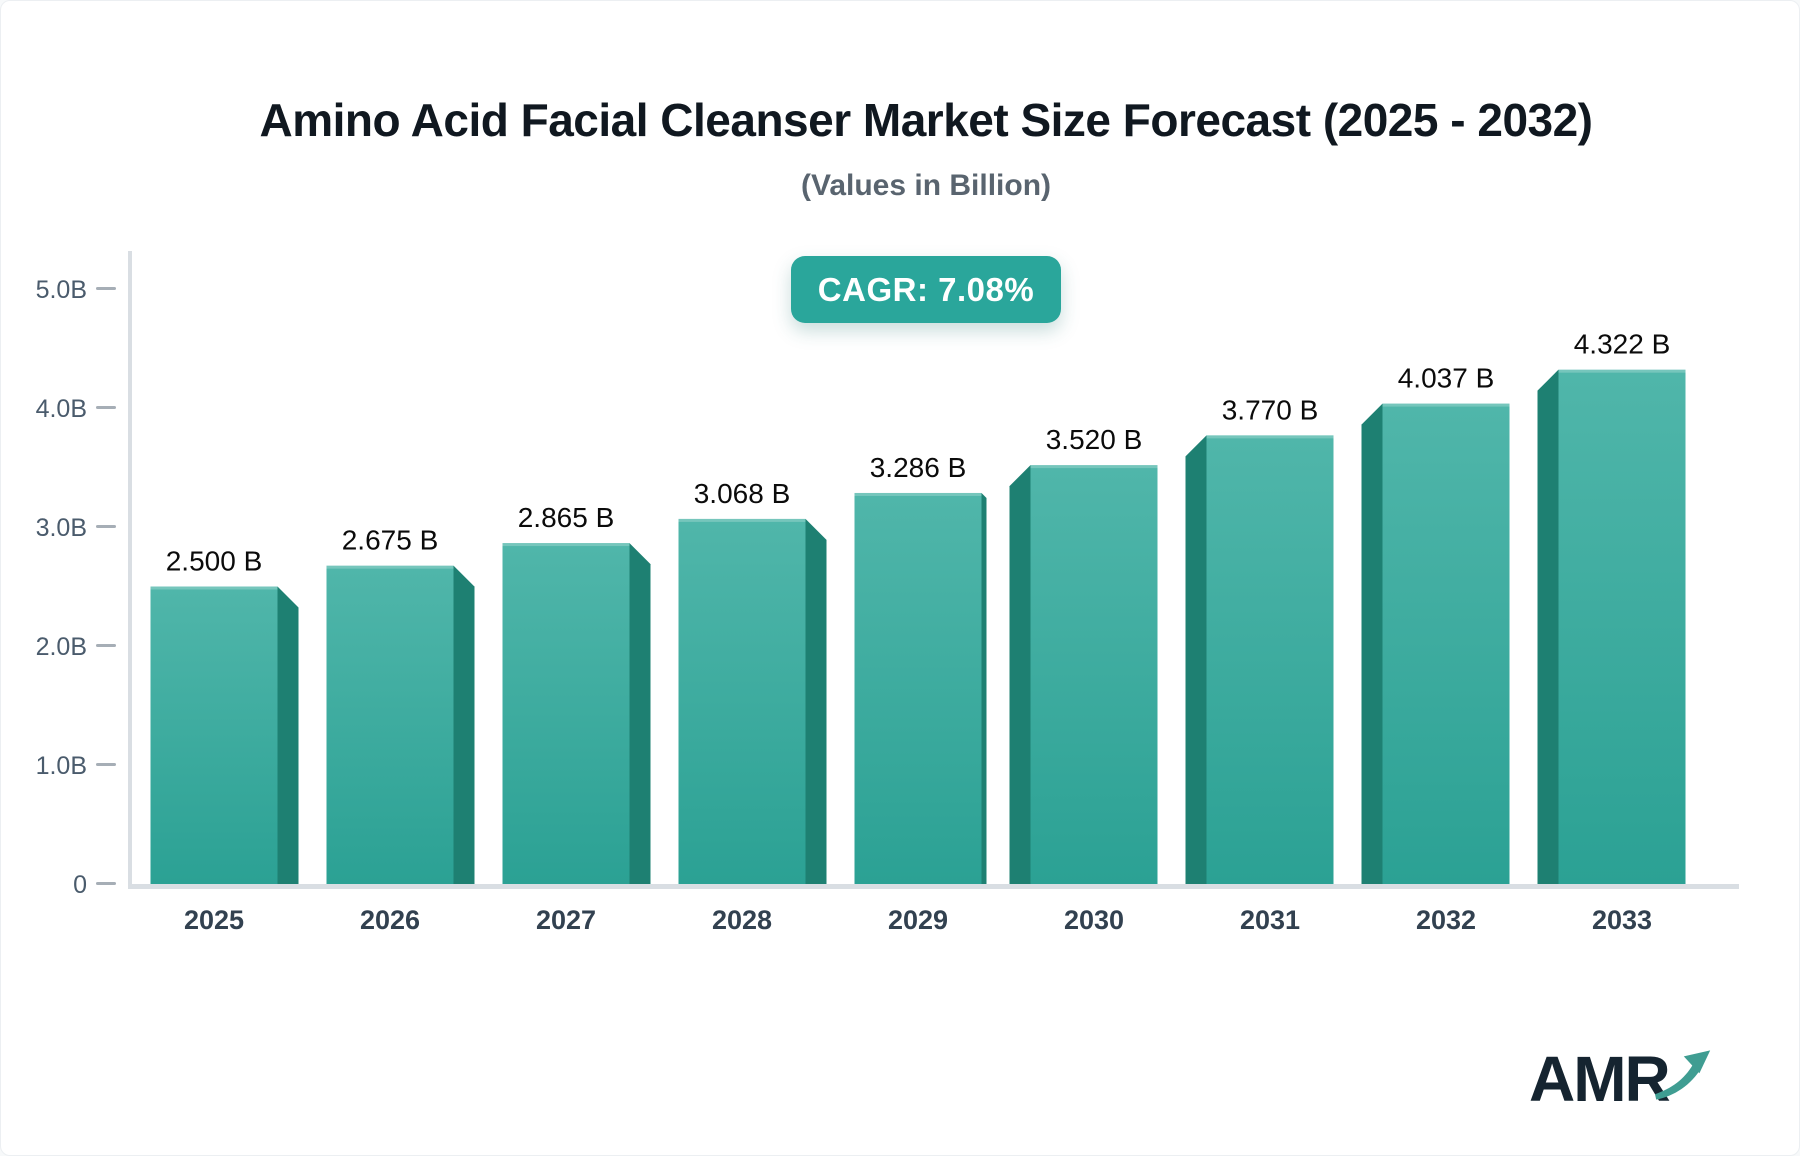  Describe the element at coordinates (214, 920) in the screenshot. I see `x-axis-label: 2025` at that location.